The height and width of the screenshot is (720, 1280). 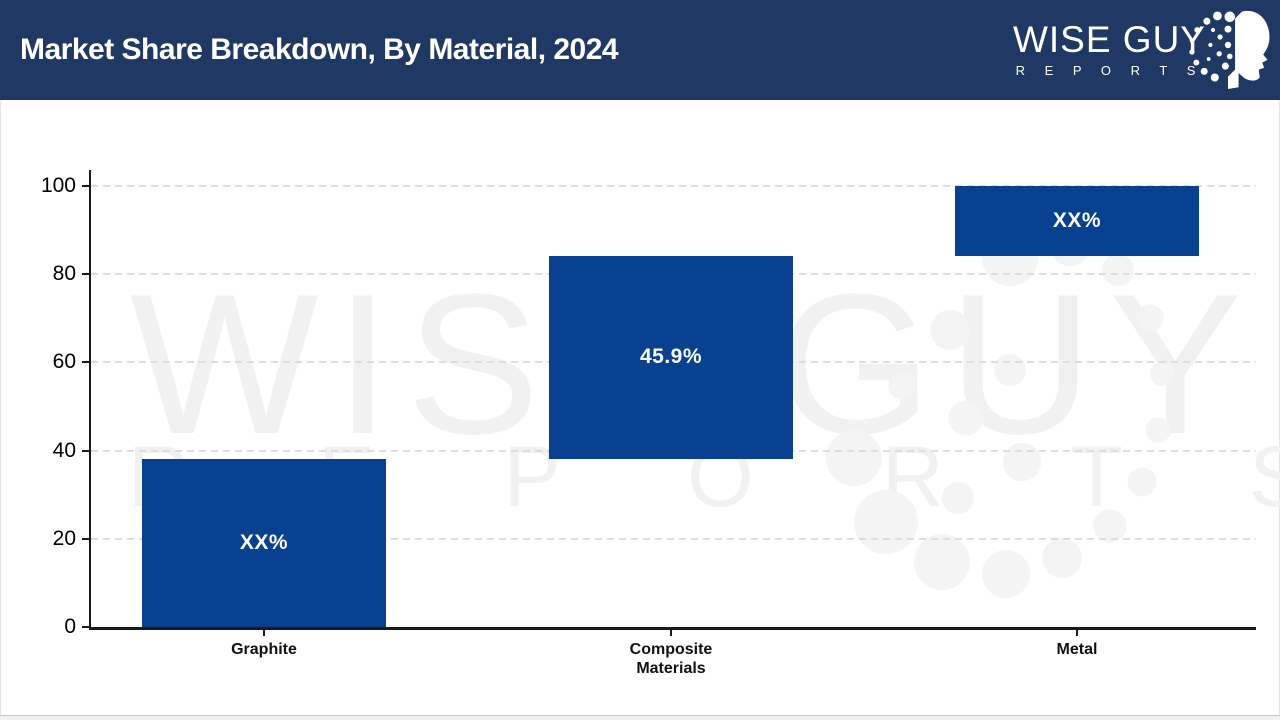 I want to click on bar-value-label: 45.9%, so click(x=671, y=357).